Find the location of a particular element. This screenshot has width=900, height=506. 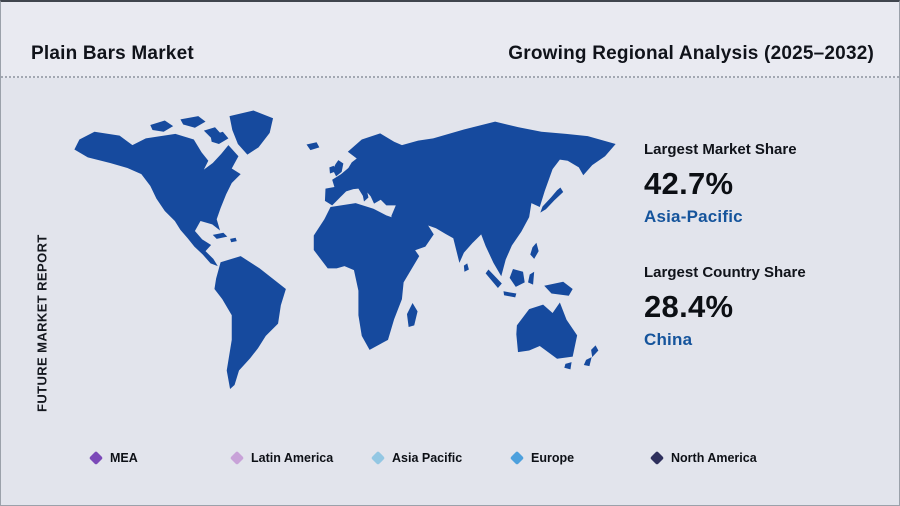

legend-item-north-america: North America is located at coordinates (703, 458).